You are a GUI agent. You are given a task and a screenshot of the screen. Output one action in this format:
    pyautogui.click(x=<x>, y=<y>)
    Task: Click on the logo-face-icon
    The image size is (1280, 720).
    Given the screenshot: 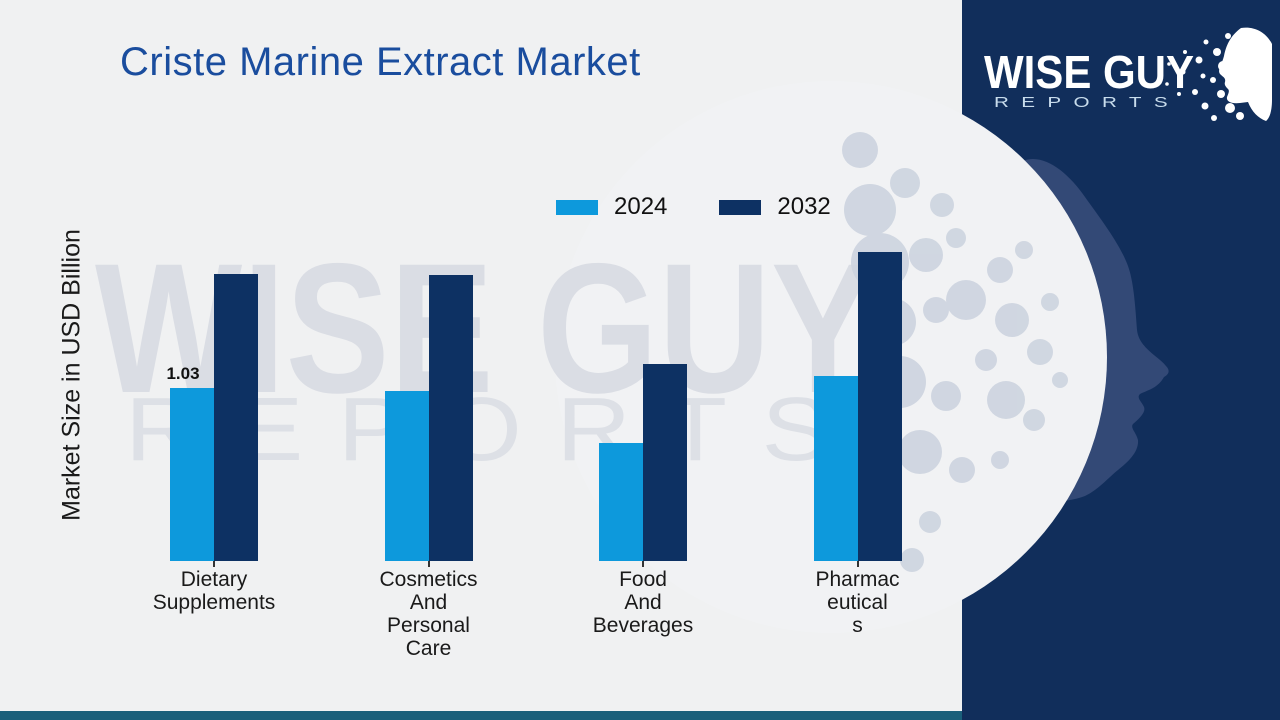 What is the action you would take?
    pyautogui.click(x=1218, y=74)
    